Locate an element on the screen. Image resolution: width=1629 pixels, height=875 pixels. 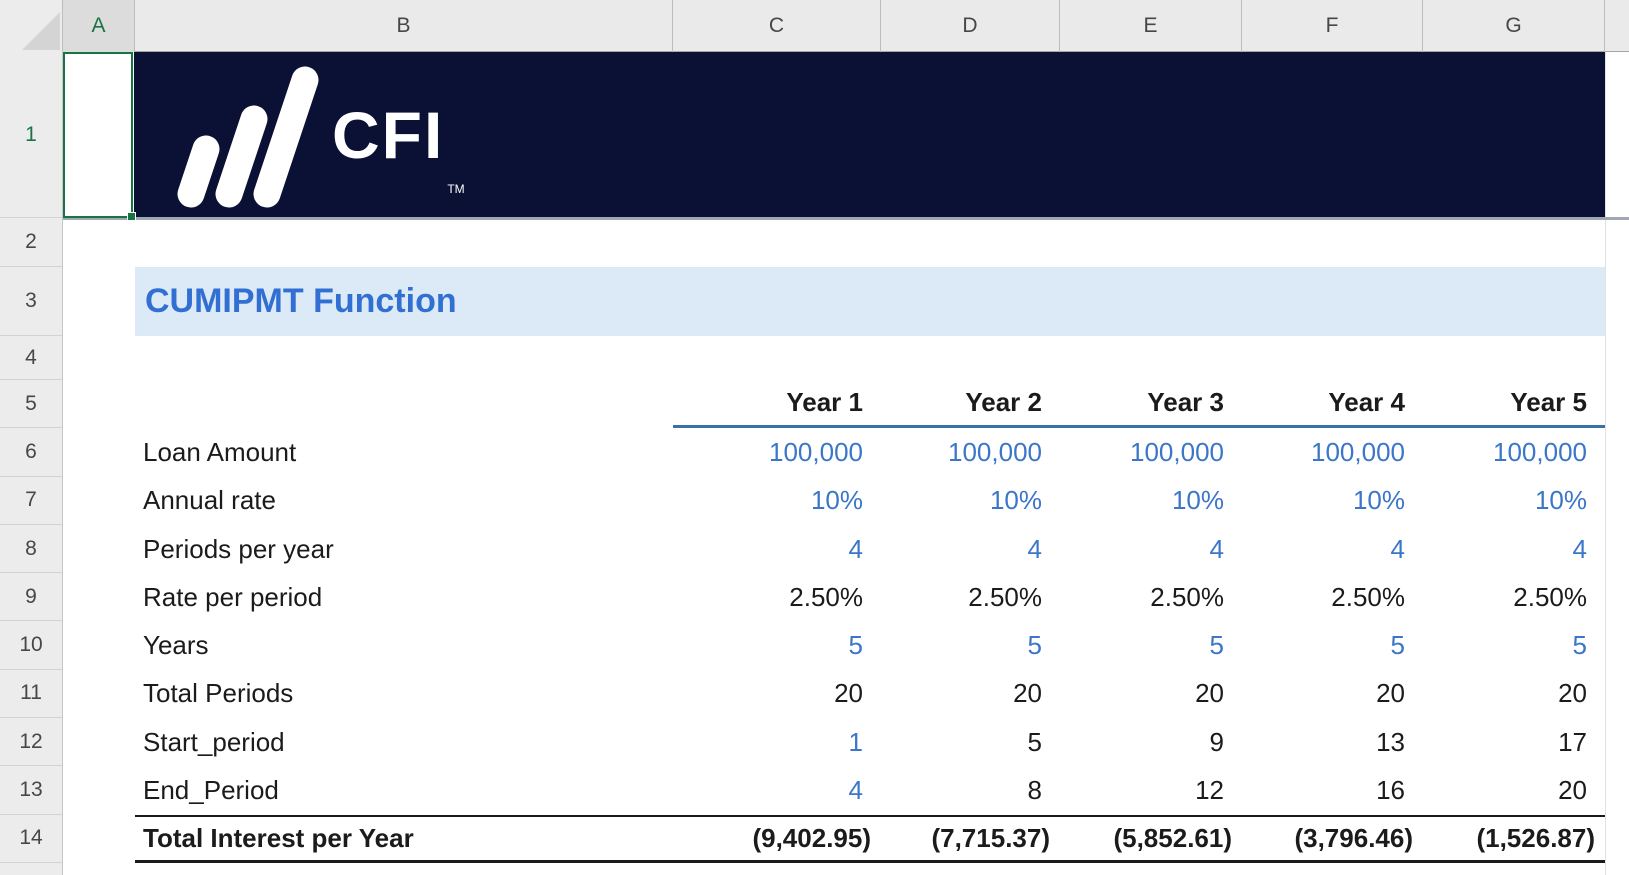
total-cell: (1,526.87) is located at coordinates (1514, 838).